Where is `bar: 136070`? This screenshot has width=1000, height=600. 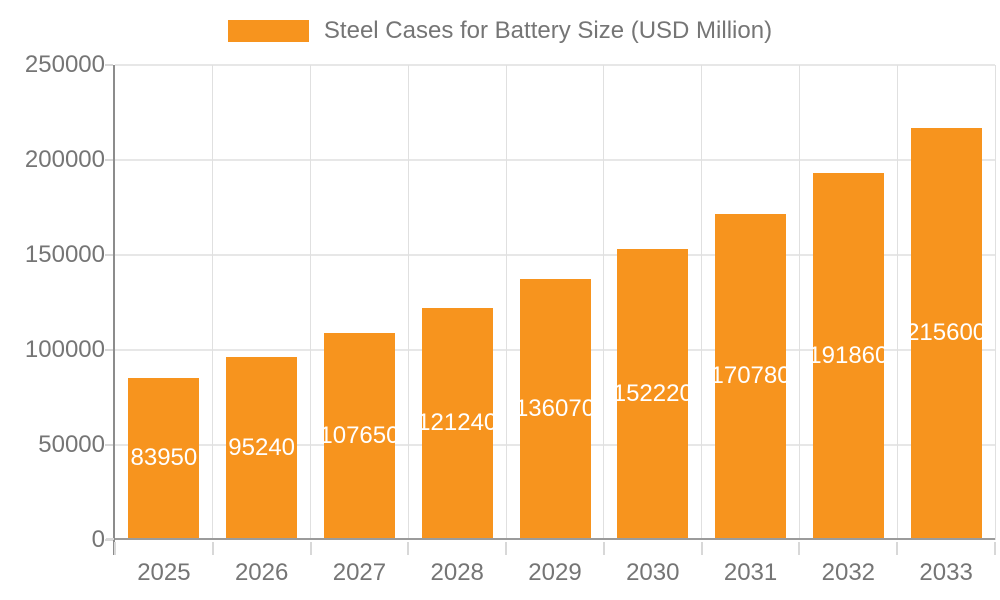
bar: 136070 is located at coordinates (555, 408).